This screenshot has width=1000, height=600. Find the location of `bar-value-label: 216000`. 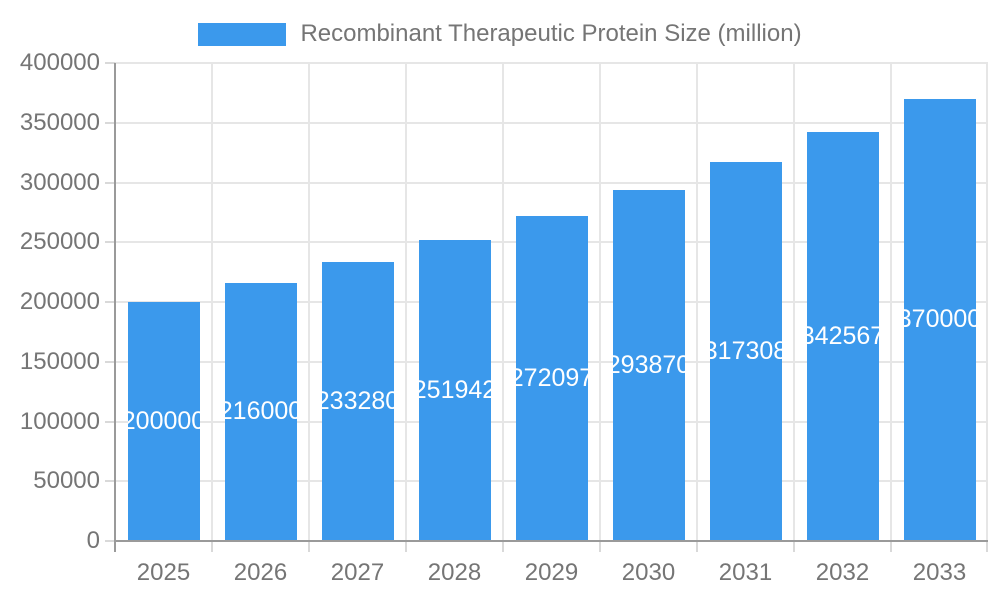

bar-value-label: 216000 is located at coordinates (260, 411).